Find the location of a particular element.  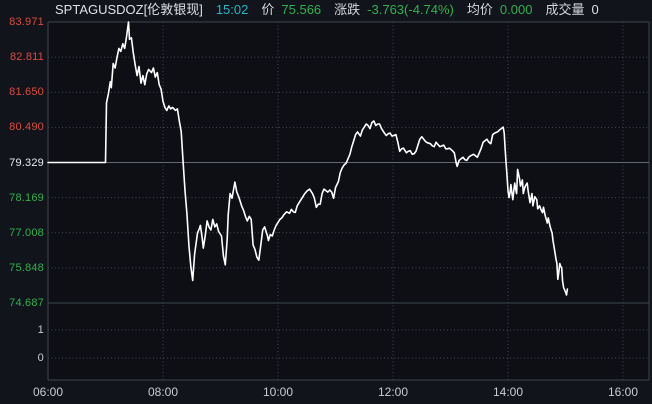

y-axis-tick: 82.811 is located at coordinates (26, 57).